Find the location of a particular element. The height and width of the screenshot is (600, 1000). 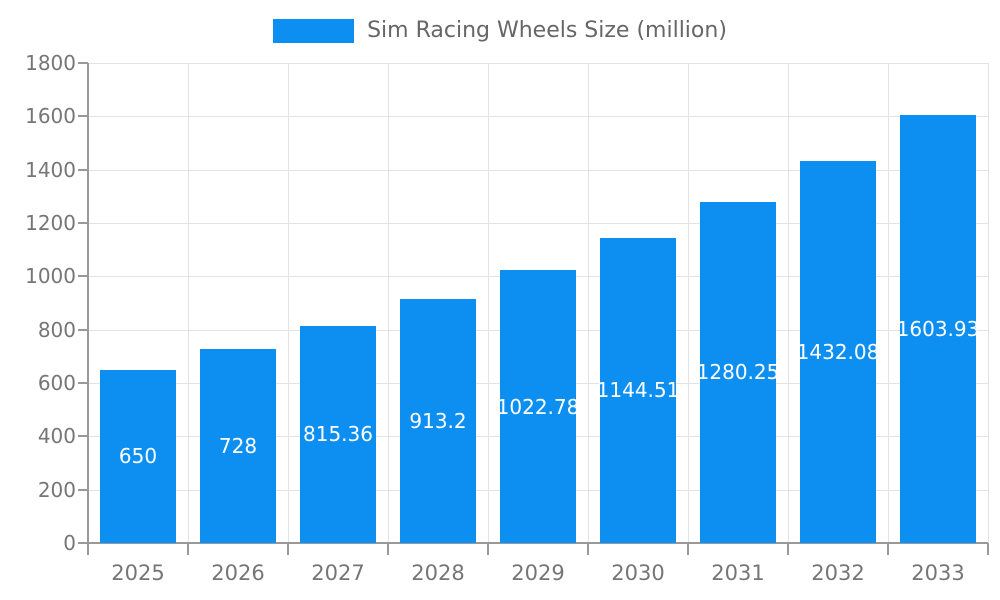

bar-value-label: 1022.78 is located at coordinates (538, 406).